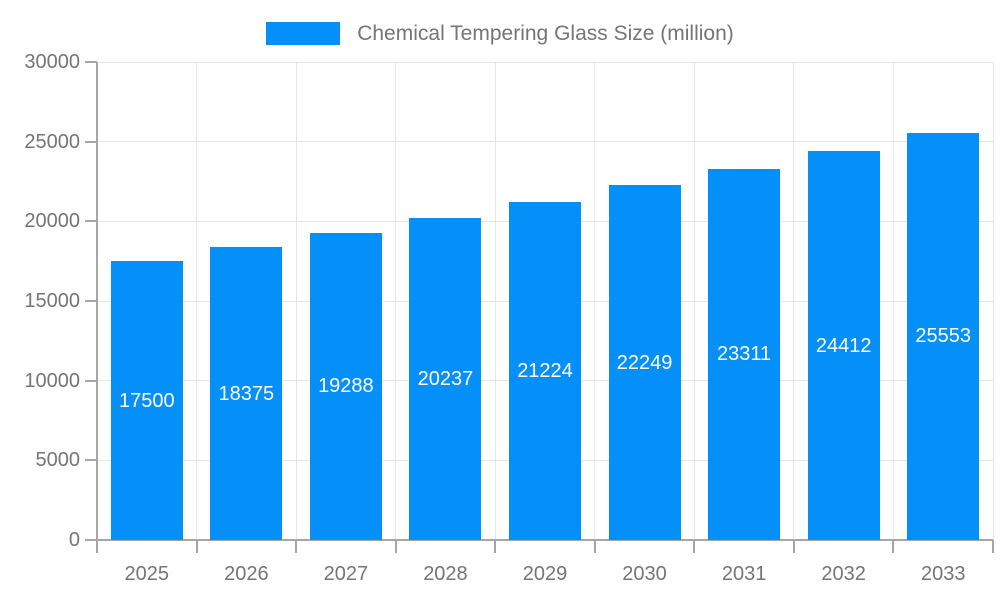 This screenshot has height=600, width=1000. What do you see at coordinates (58, 460) in the screenshot?
I see `y-tick-label: 5000` at bounding box center [58, 460].